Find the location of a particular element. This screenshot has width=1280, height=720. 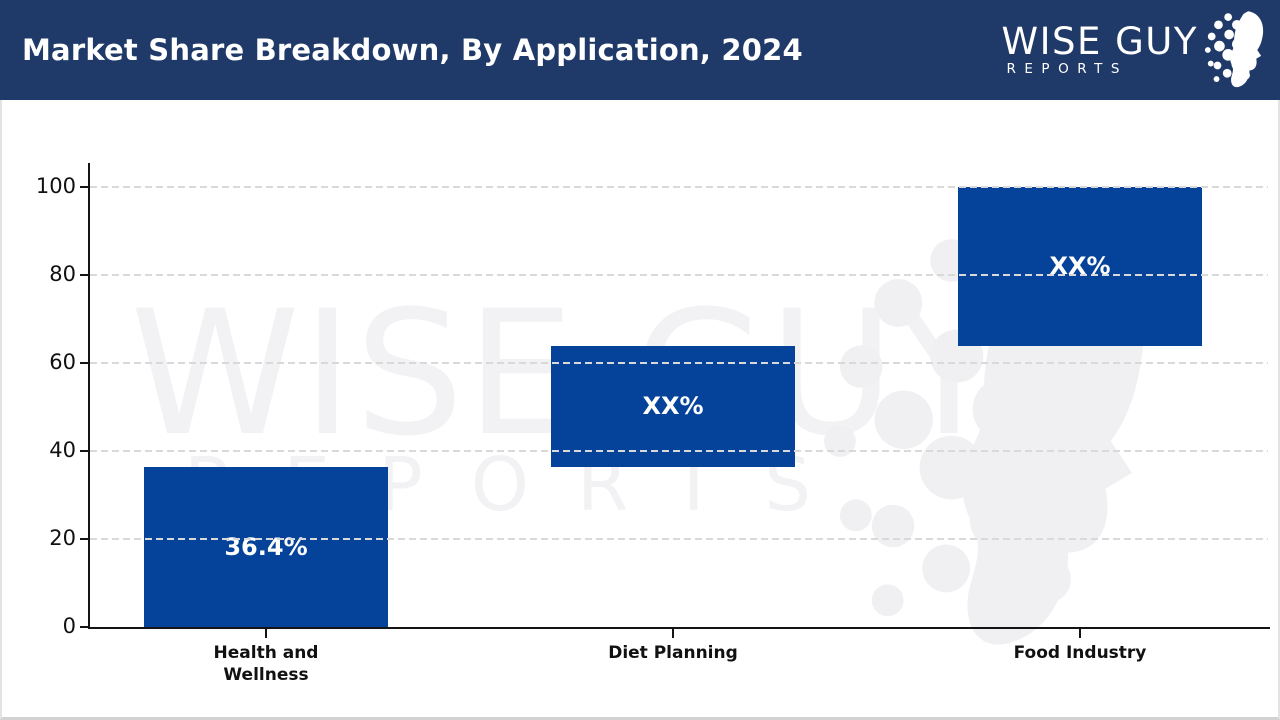

logo-text: WISE GUY REPORTS is located at coordinates (1100, 50).